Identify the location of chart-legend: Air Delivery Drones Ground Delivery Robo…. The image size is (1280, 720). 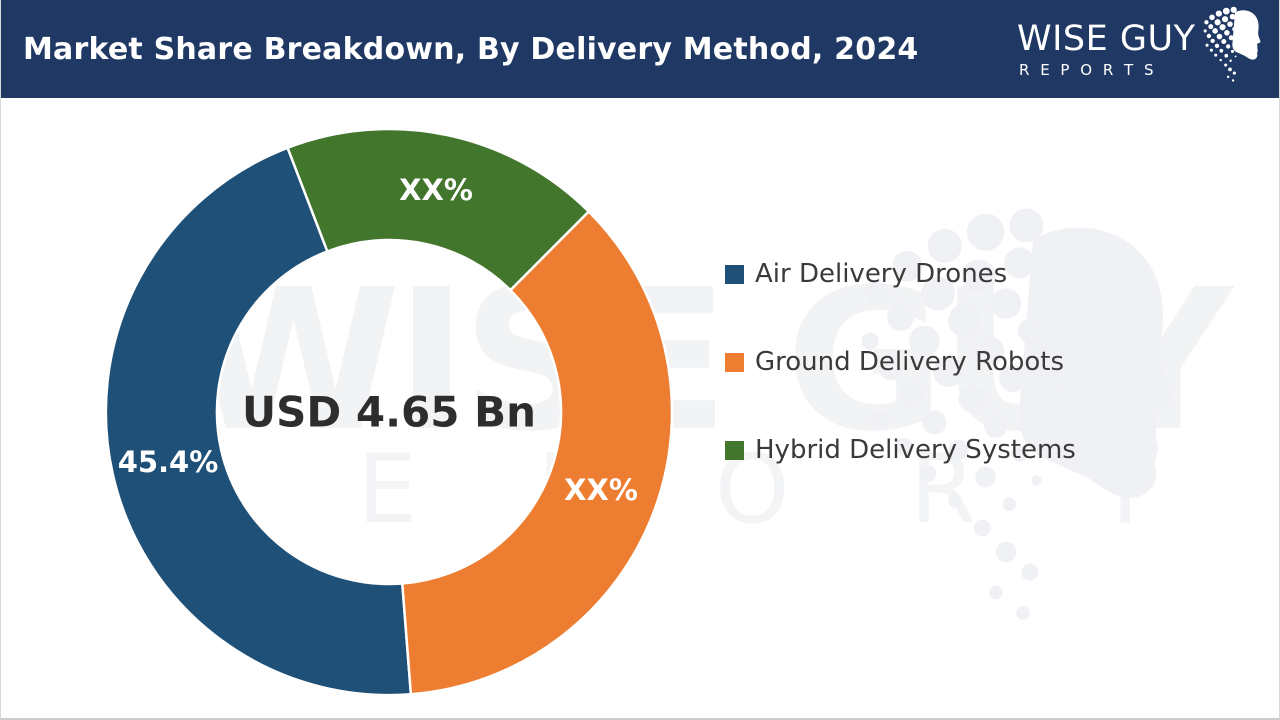
(900, 388).